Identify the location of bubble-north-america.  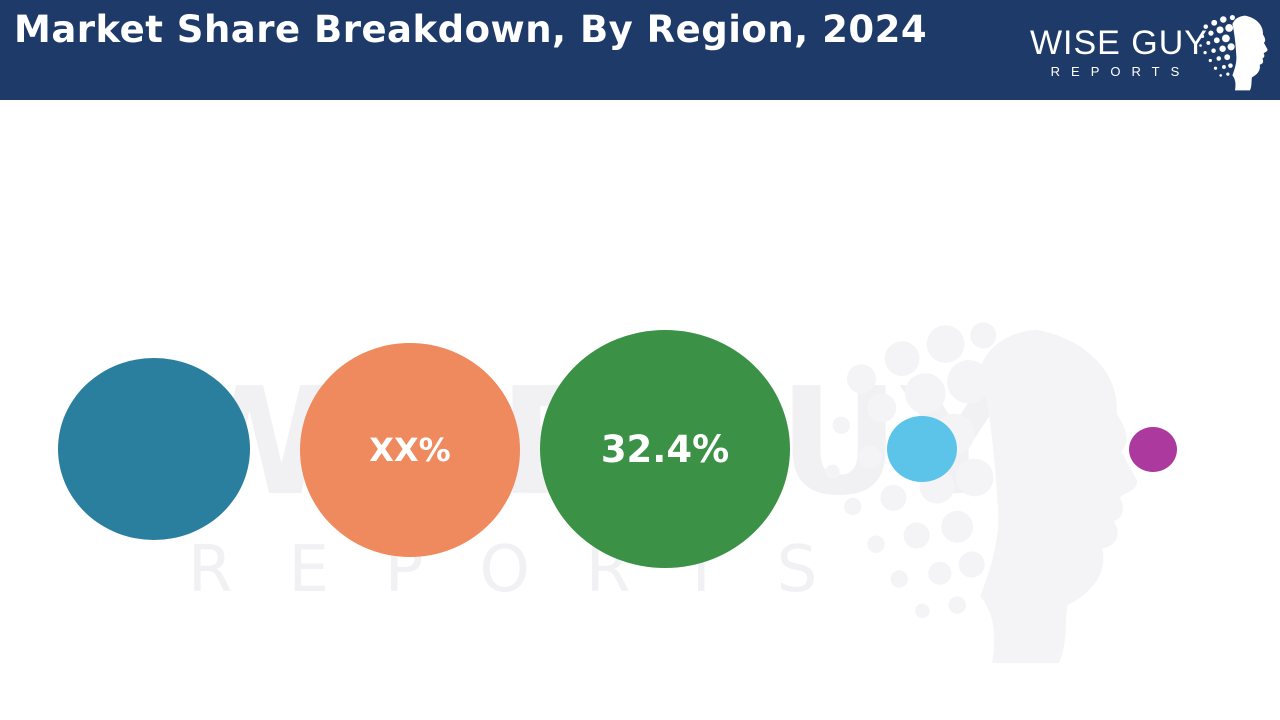
(154, 449).